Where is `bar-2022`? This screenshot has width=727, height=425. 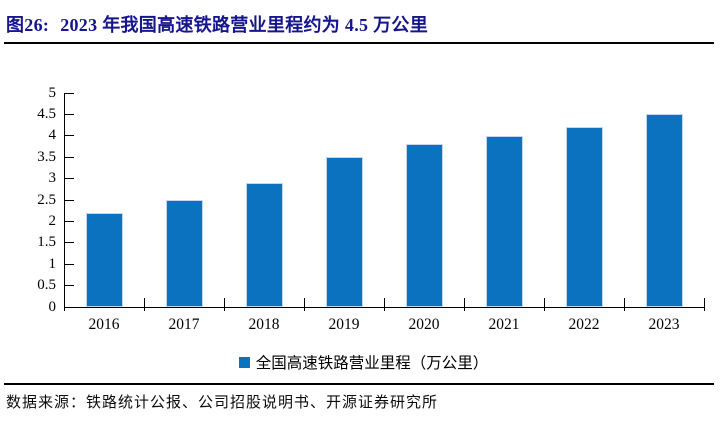 bar-2022 is located at coordinates (584, 217).